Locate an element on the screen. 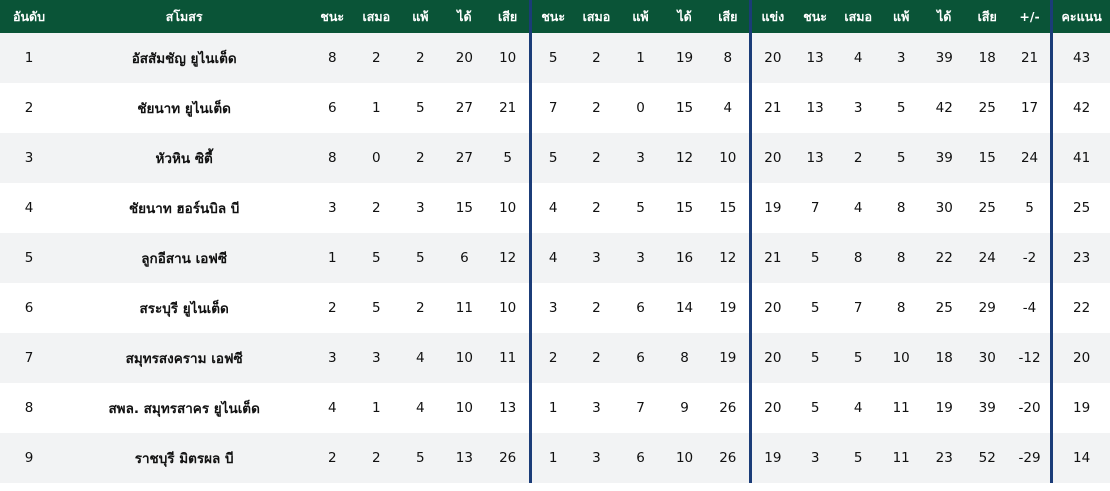 The image size is (1110, 491). cell-rank: 7 is located at coordinates (29, 358).